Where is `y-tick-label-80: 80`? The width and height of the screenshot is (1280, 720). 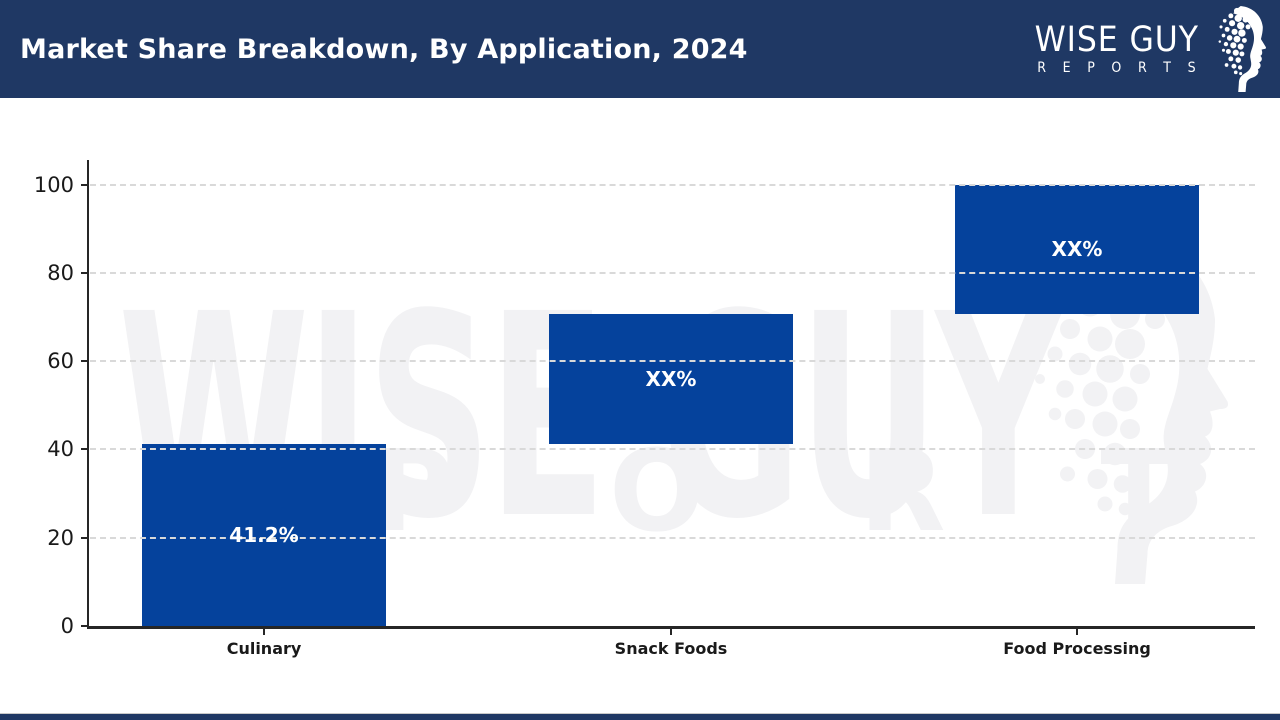 y-tick-label-80: 80 is located at coordinates (60, 272).